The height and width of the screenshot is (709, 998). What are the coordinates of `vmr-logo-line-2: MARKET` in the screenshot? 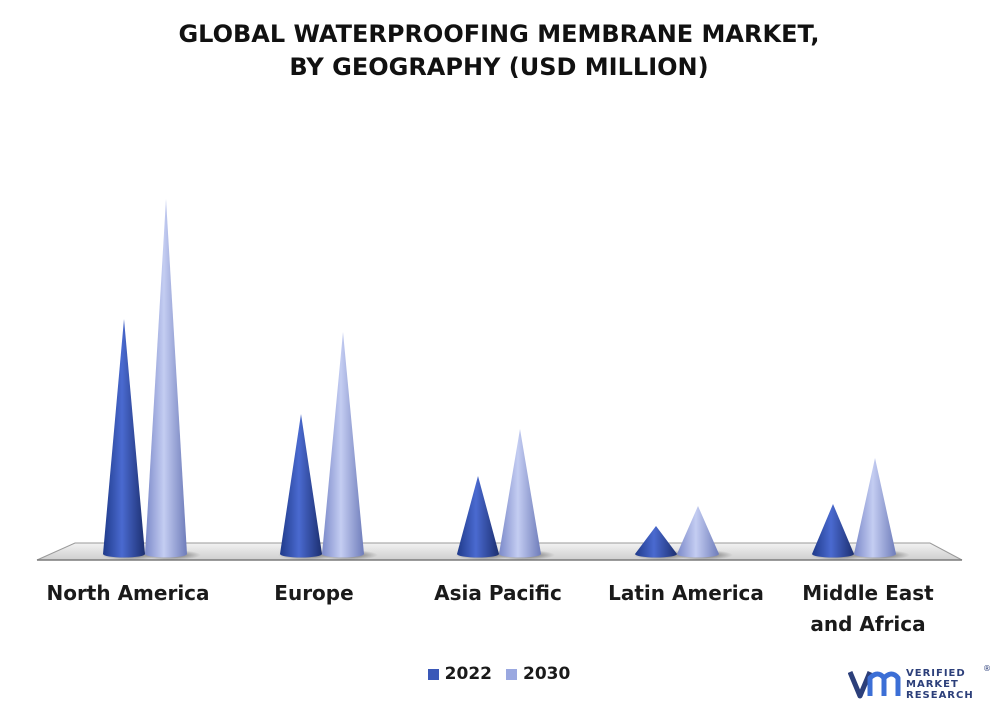 It's located at (932, 684).